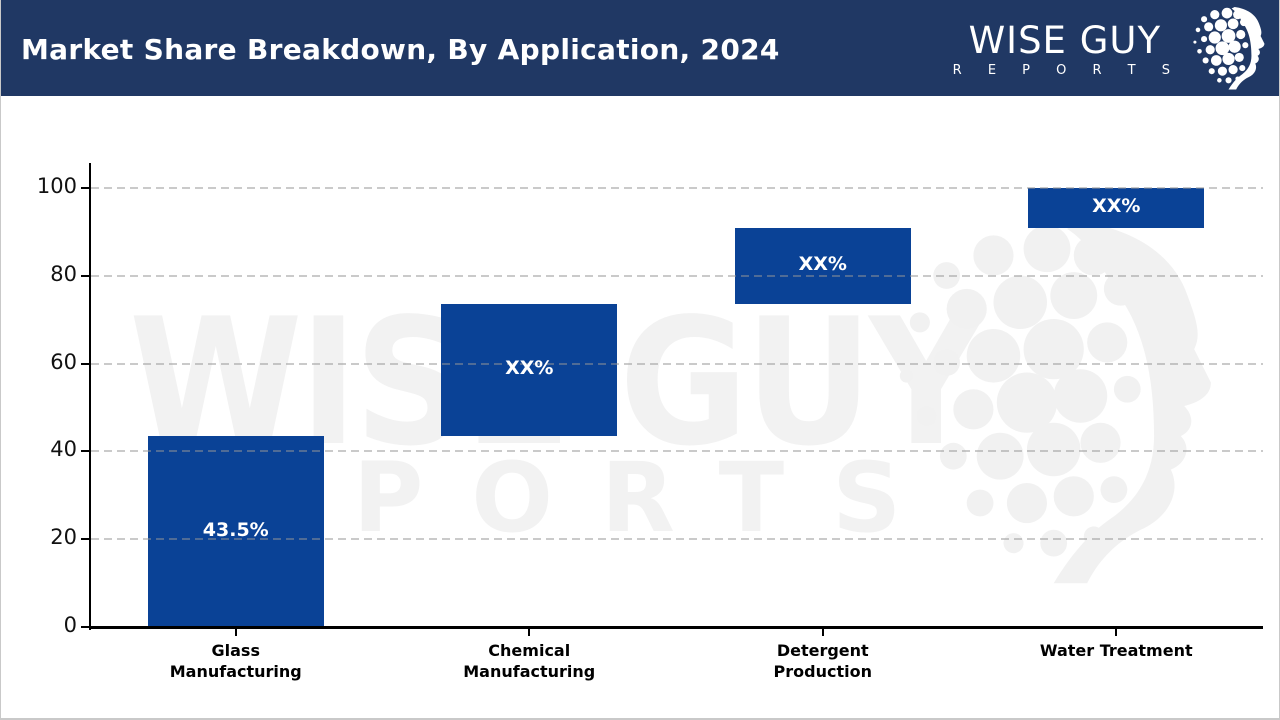 This screenshot has width=1280, height=720. I want to click on bar-value-label: 43.5%, so click(235, 529).